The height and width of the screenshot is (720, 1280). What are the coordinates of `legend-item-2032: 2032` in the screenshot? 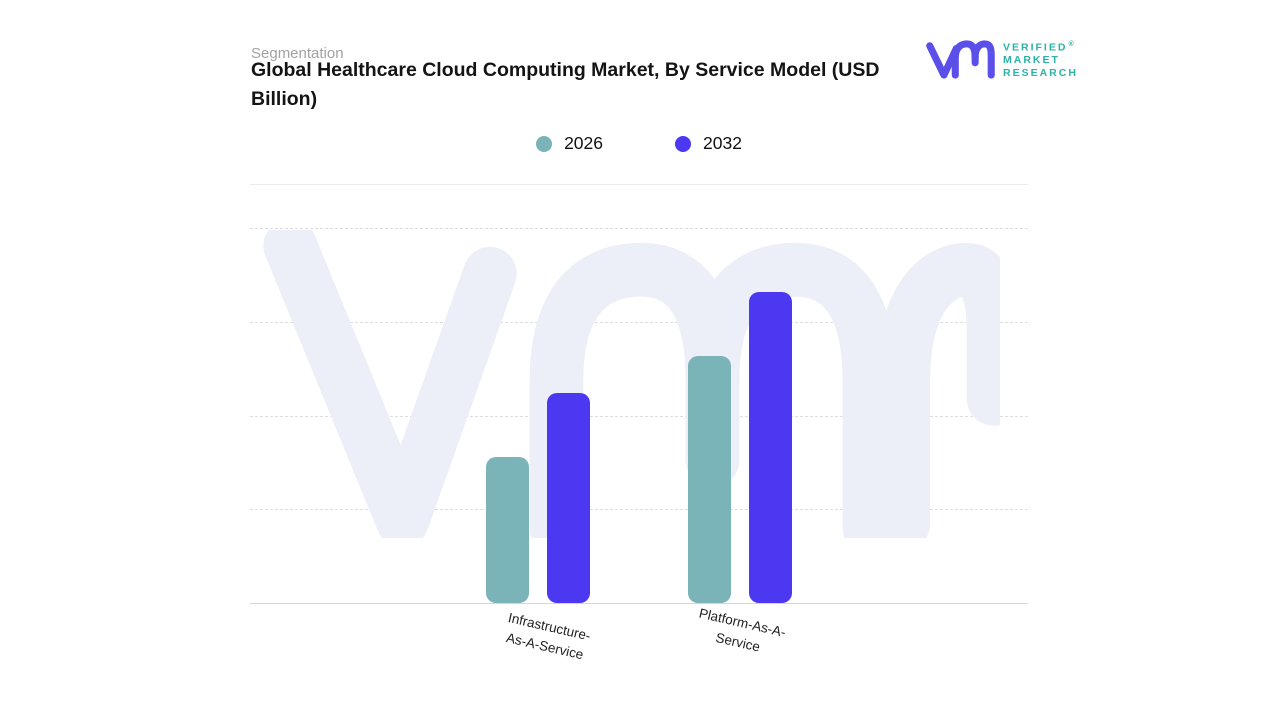 It's located at (708, 143).